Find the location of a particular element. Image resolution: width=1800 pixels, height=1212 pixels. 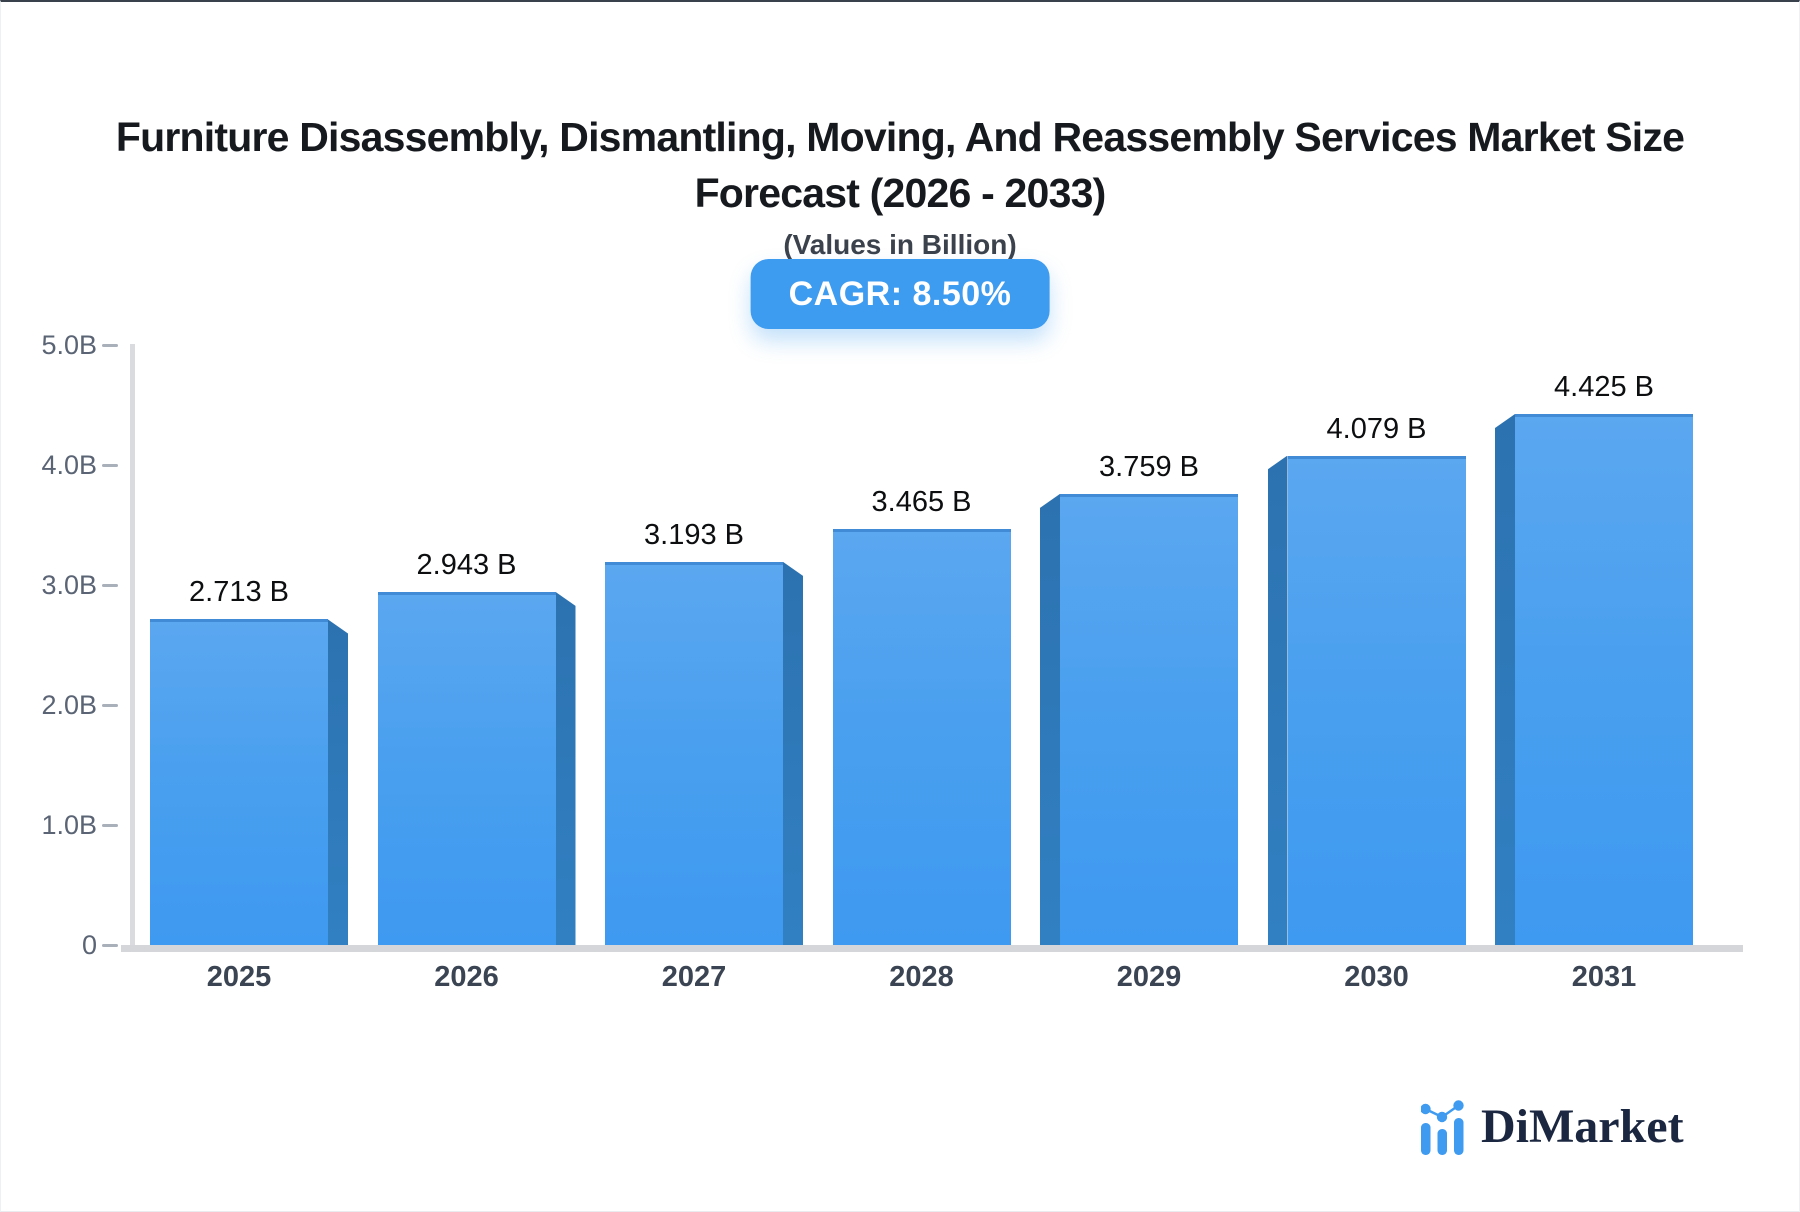

x-axis-label-2029: 2029 is located at coordinates (1149, 977).